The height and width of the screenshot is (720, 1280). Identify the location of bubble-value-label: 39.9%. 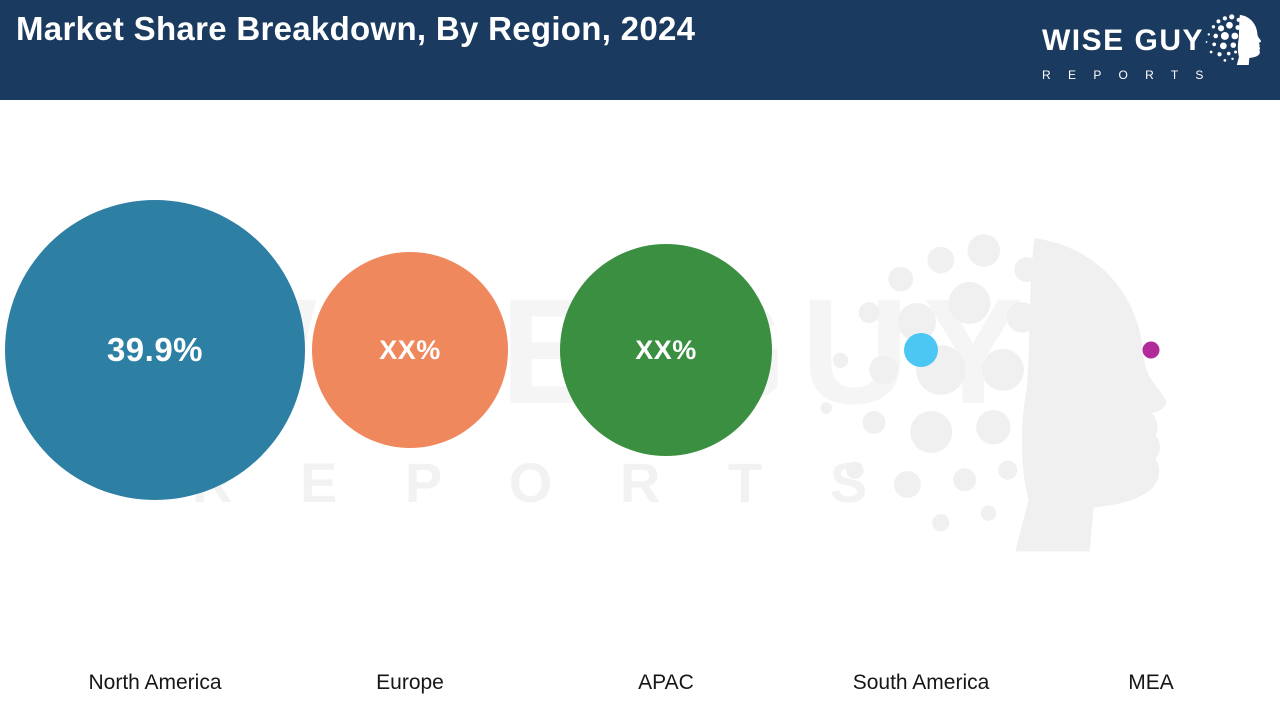
(155, 349).